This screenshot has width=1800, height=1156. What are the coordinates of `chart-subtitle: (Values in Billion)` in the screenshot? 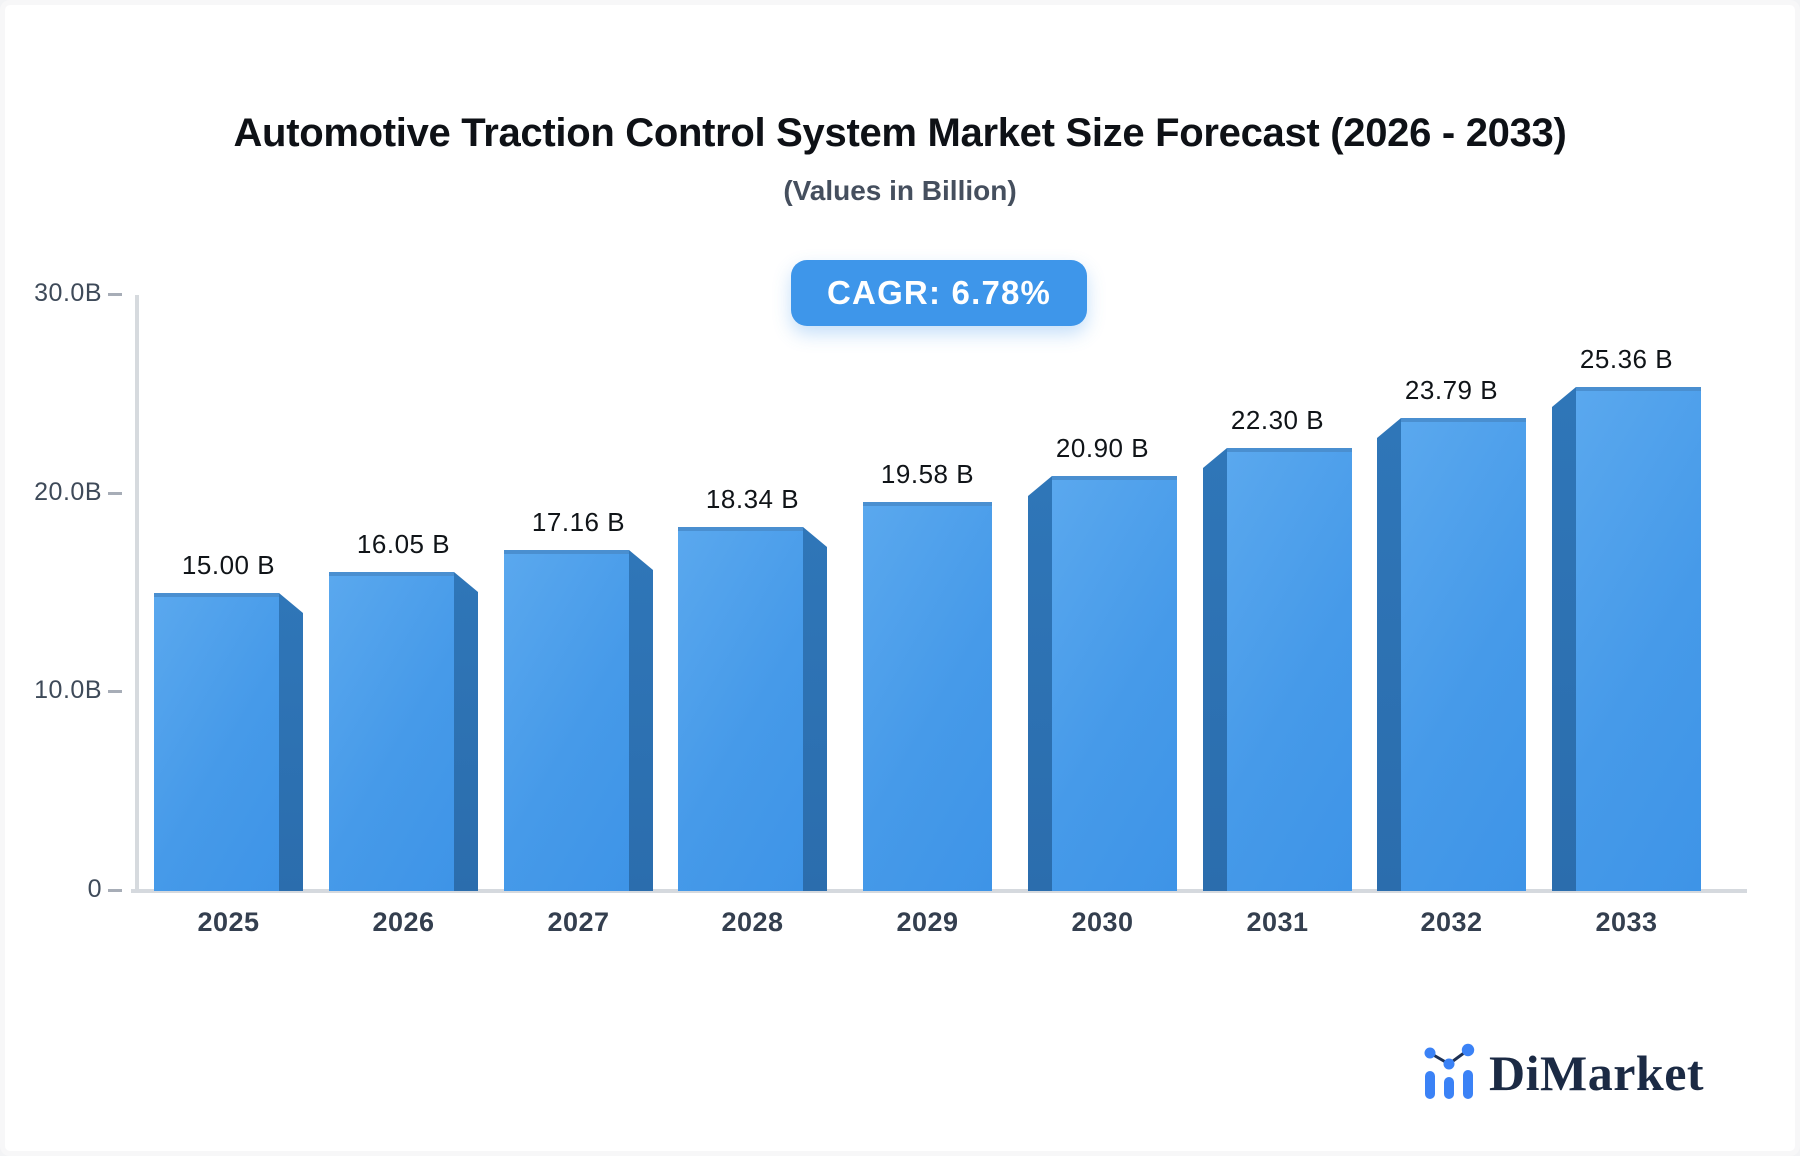 It's located at (900, 190).